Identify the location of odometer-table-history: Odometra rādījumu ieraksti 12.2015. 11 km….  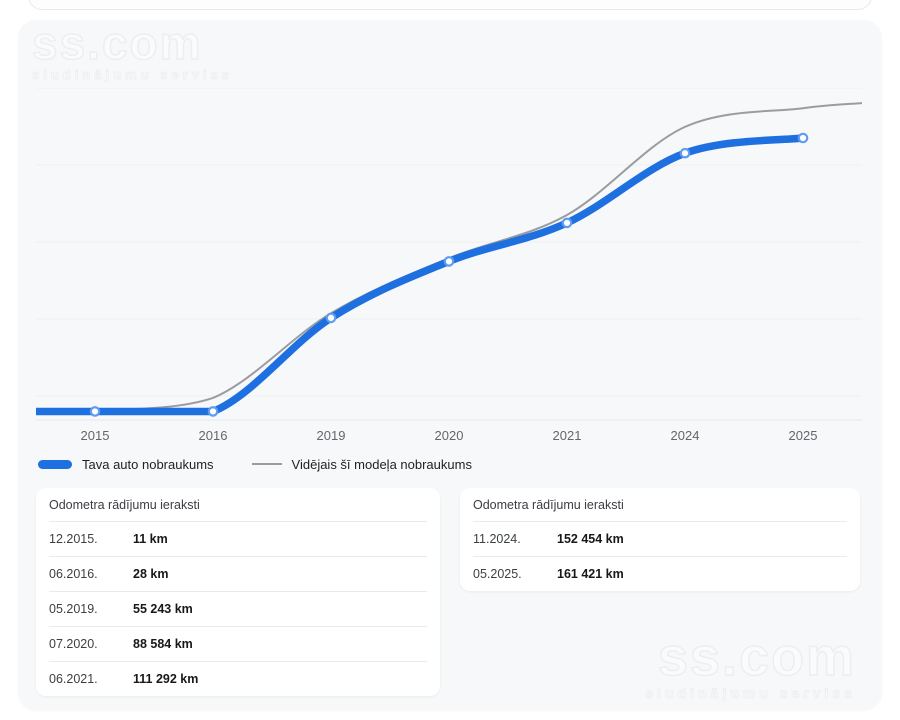
(238, 592).